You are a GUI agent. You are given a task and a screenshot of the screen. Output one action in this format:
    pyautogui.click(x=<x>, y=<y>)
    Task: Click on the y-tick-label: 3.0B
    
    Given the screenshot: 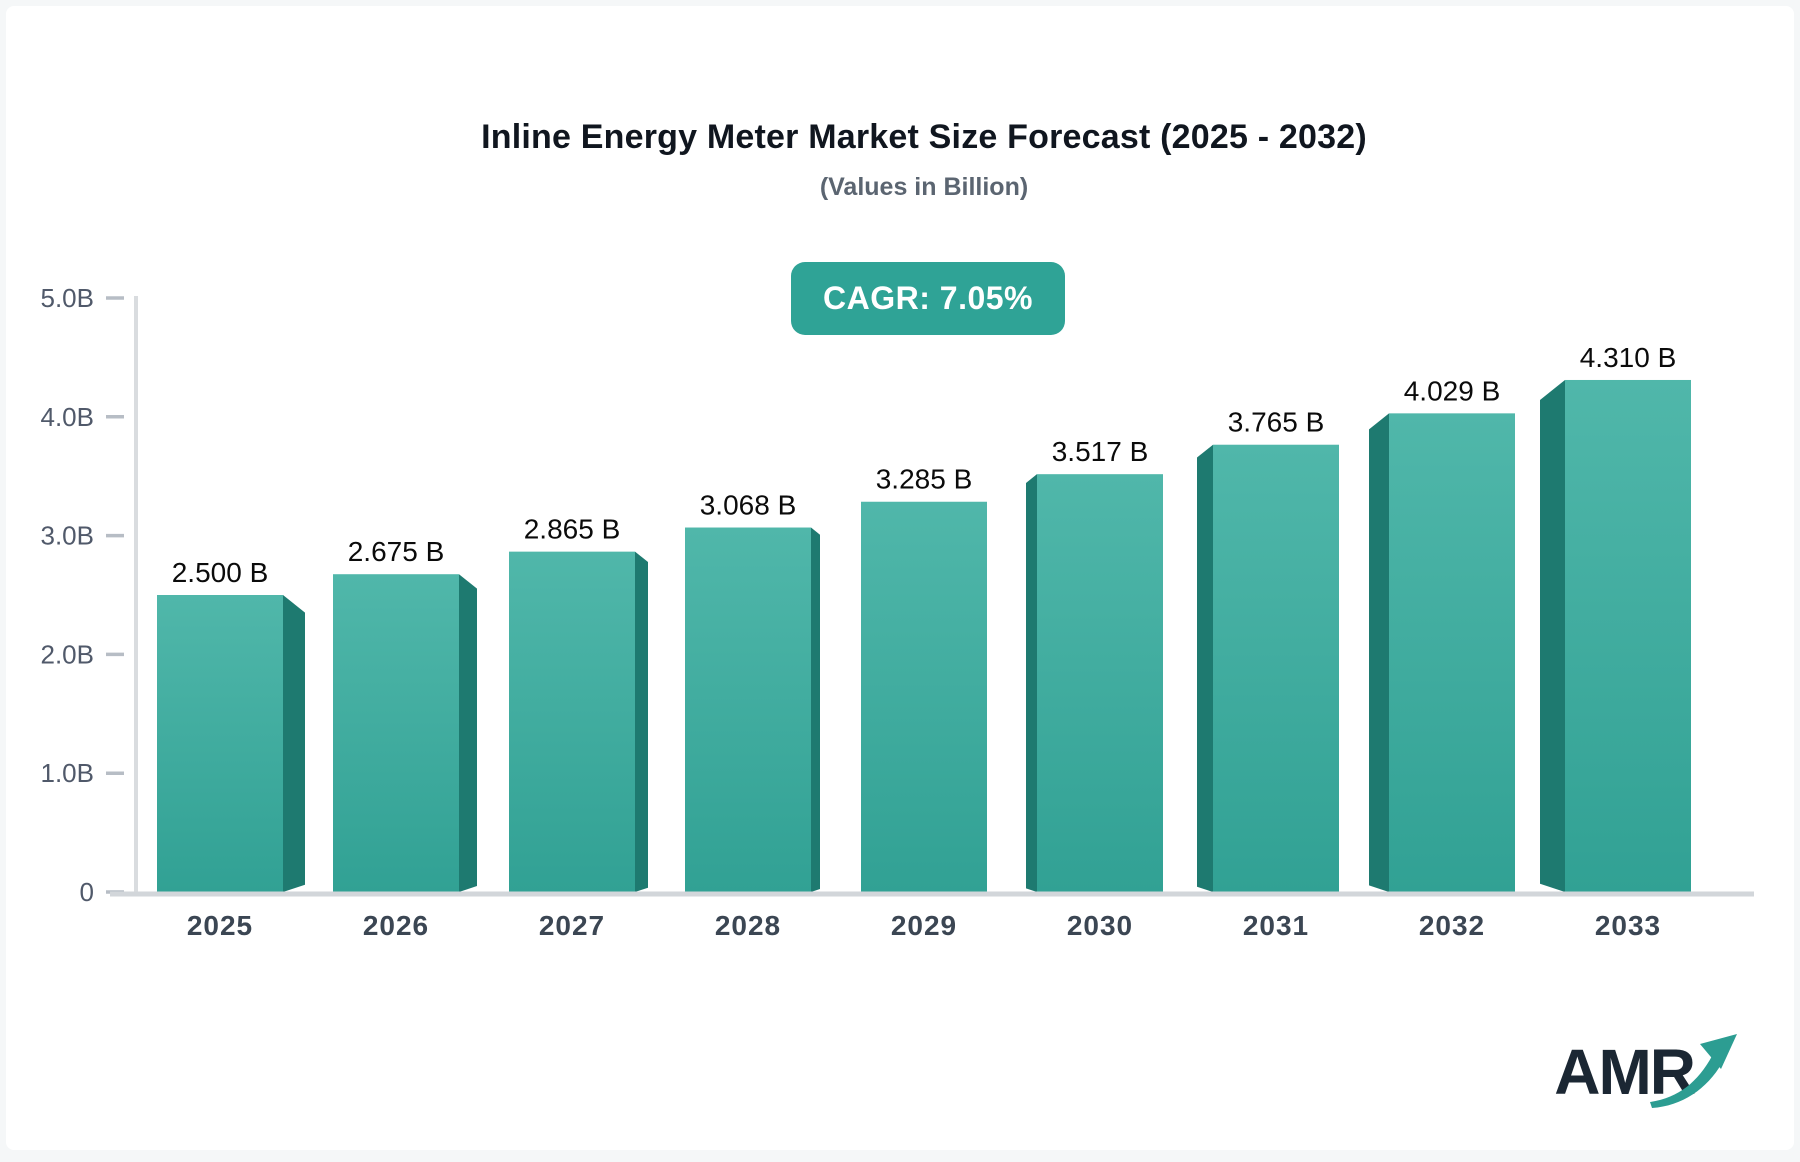 What is the action you would take?
    pyautogui.click(x=68, y=536)
    